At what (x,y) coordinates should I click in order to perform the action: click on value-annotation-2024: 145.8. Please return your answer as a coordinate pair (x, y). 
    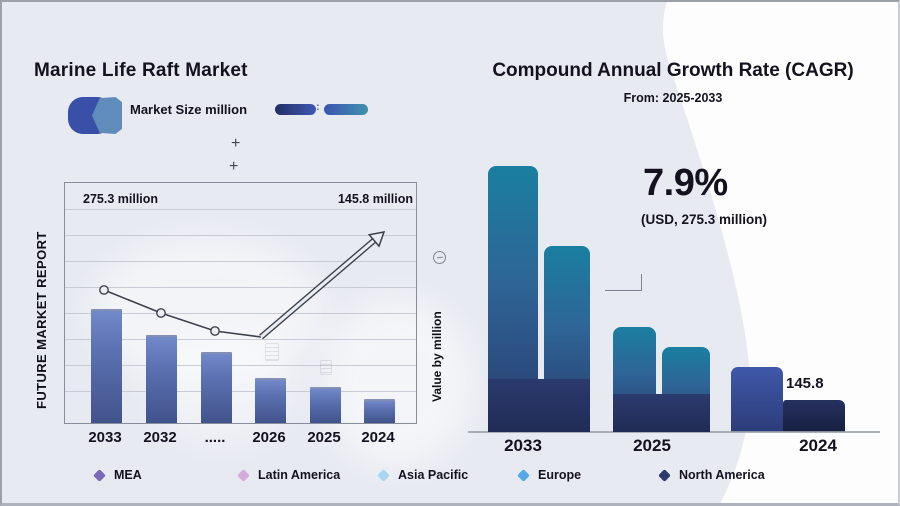
    Looking at the image, I should click on (805, 383).